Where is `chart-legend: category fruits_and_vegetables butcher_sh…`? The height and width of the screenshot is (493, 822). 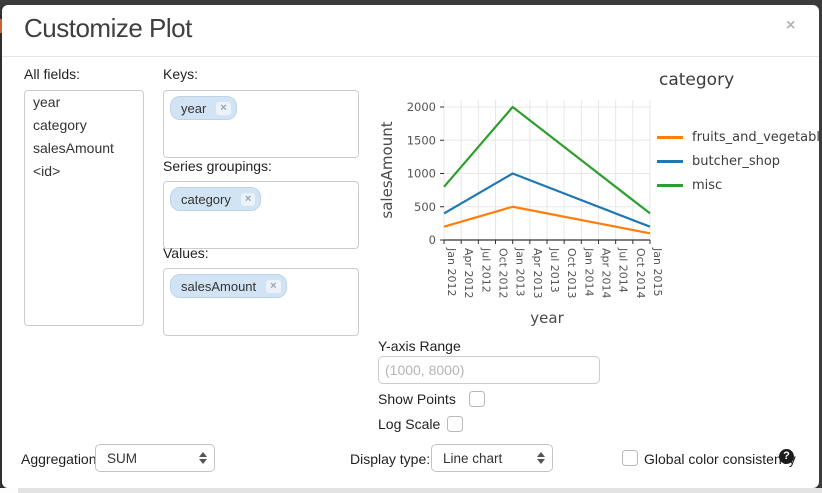
chart-legend: category fruits_and_vegetables butcher_sh… is located at coordinates (739, 136).